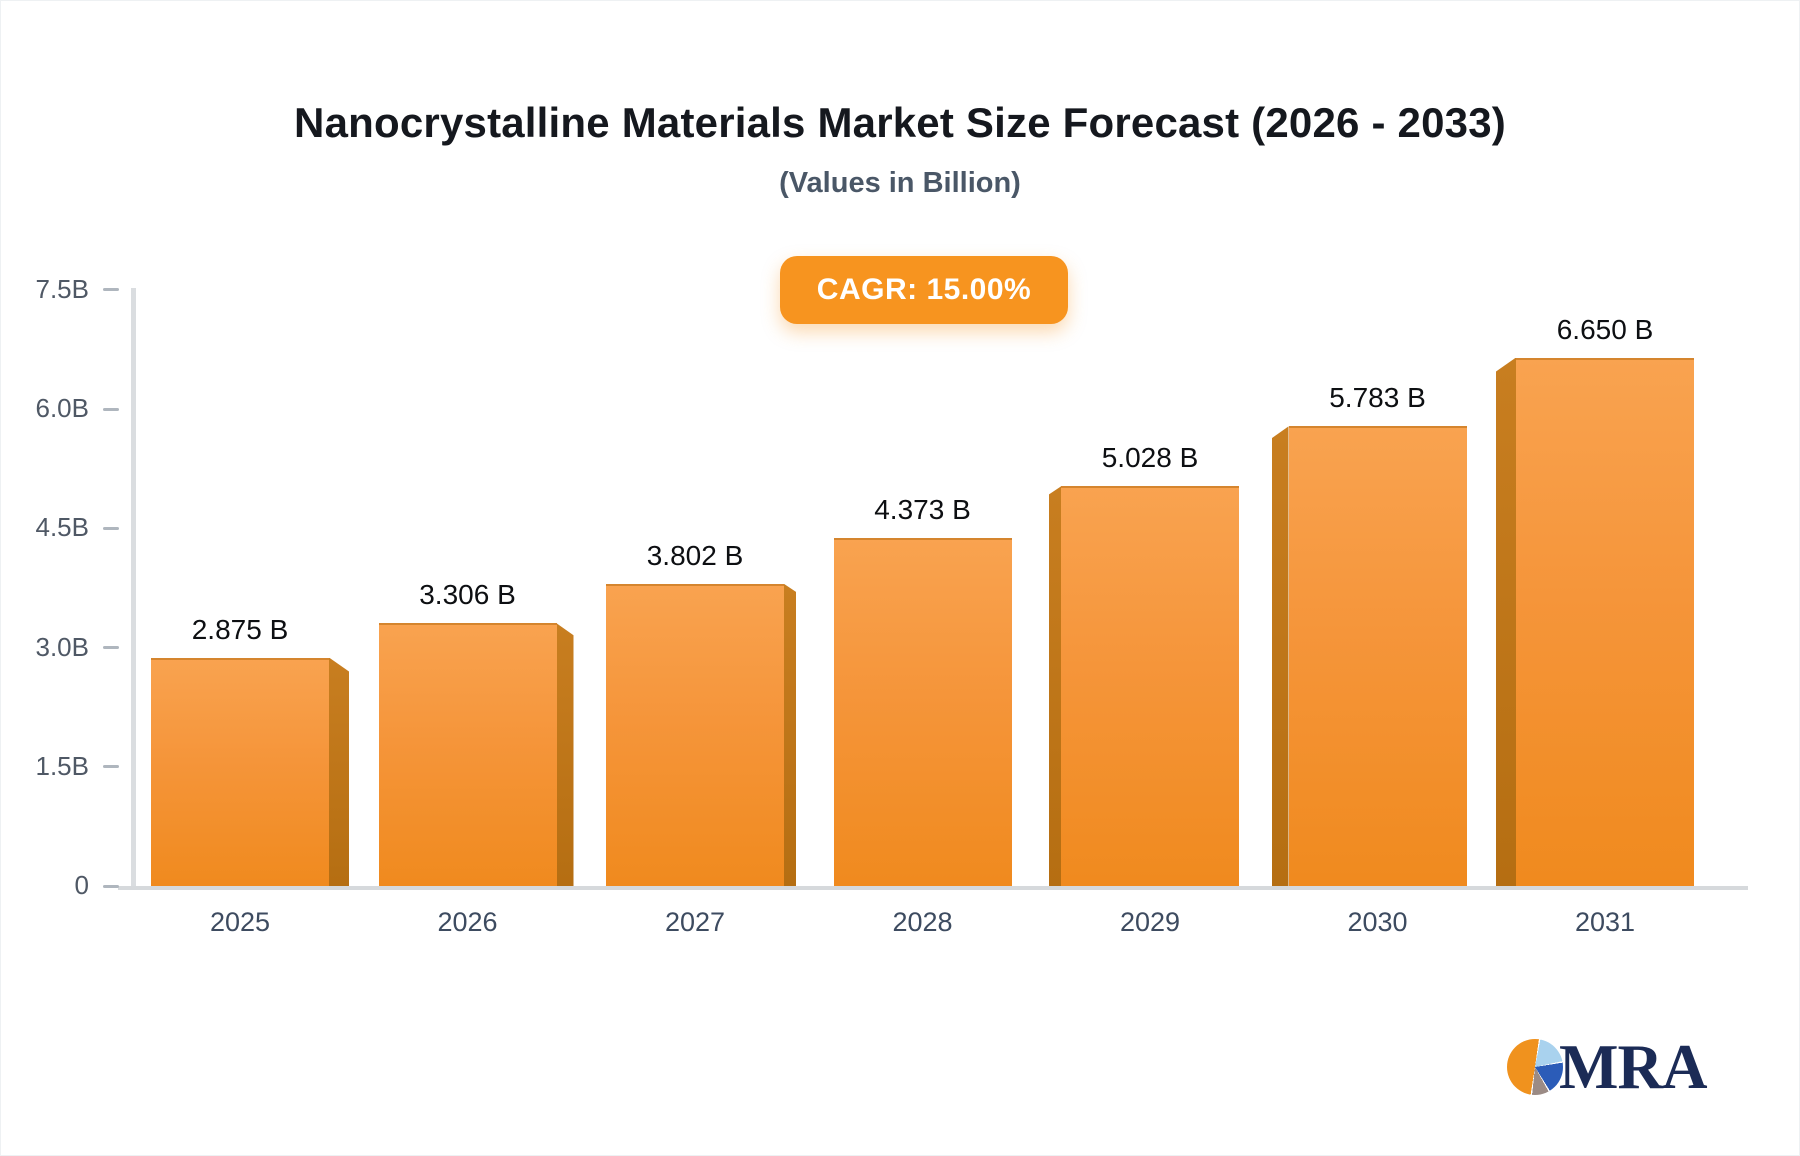  Describe the element at coordinates (922, 510) in the screenshot. I see `value-label: 4.373 B` at that location.